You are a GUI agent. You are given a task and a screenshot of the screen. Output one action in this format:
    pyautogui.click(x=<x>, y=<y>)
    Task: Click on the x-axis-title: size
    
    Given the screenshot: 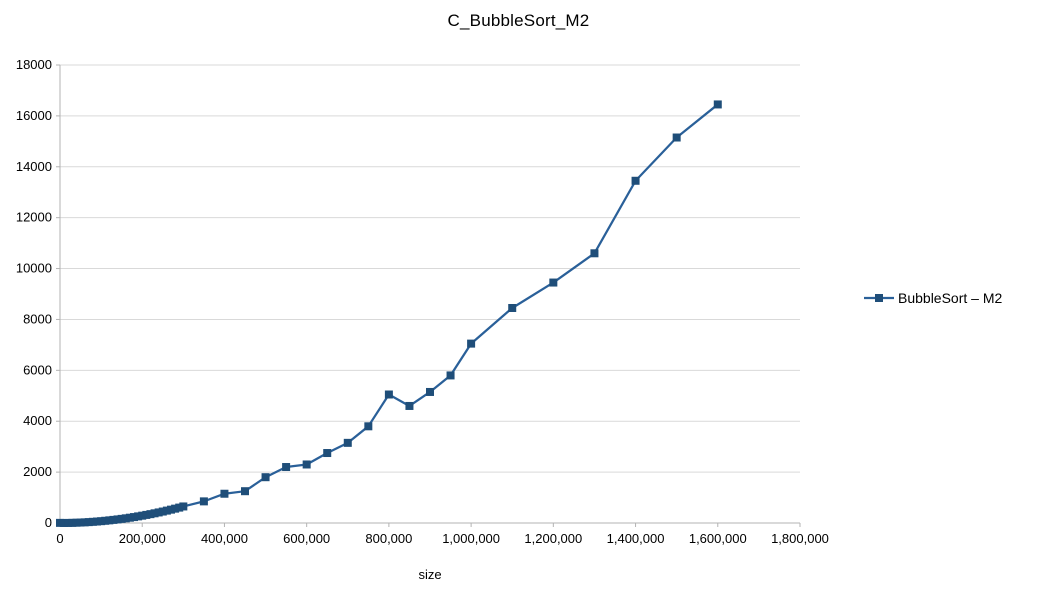 What is the action you would take?
    pyautogui.click(x=430, y=574)
    